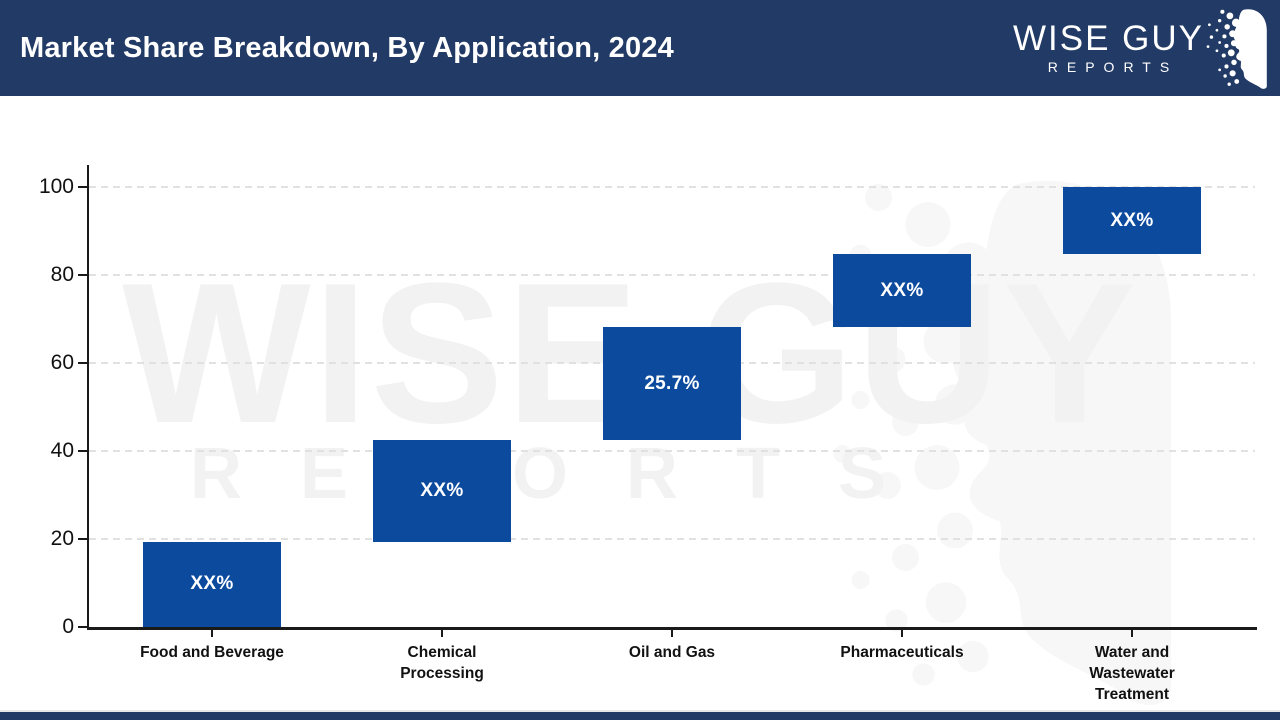 The image size is (1280, 720). I want to click on bar-food-and-beverage: XX%, so click(212, 584).